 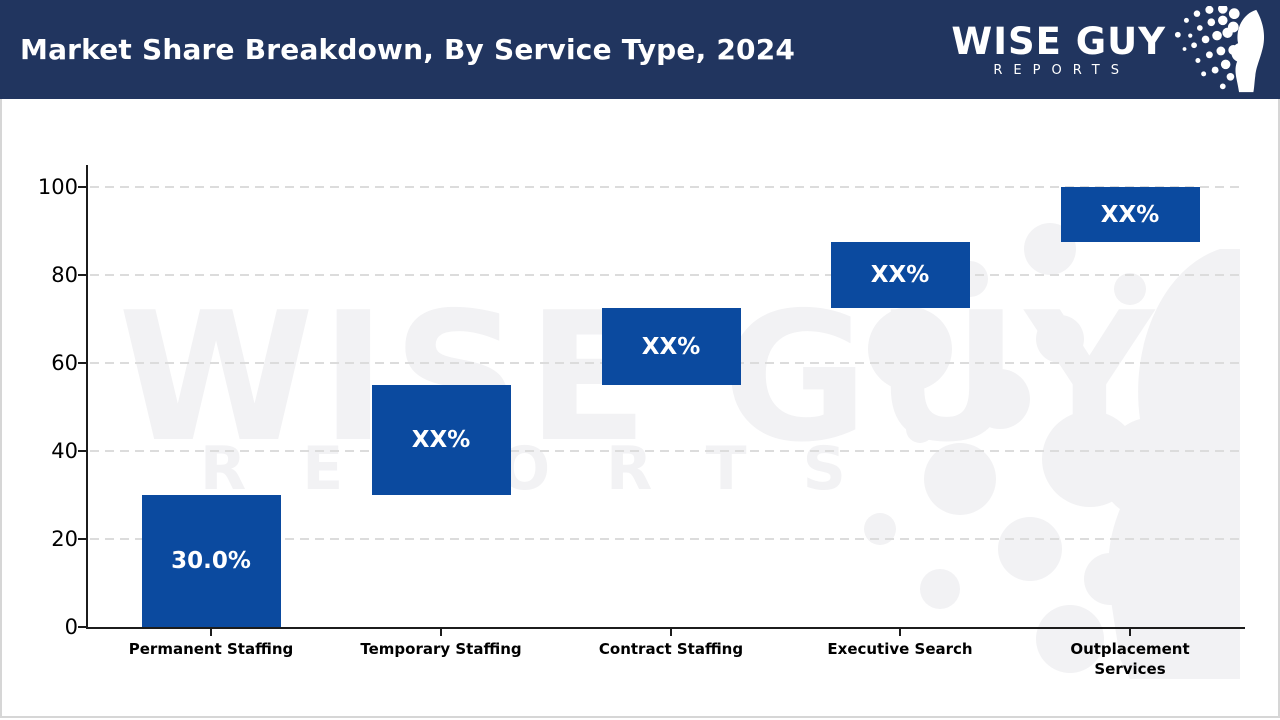 I want to click on watermark-subtitle: REPORTS, so click(x=551, y=469).